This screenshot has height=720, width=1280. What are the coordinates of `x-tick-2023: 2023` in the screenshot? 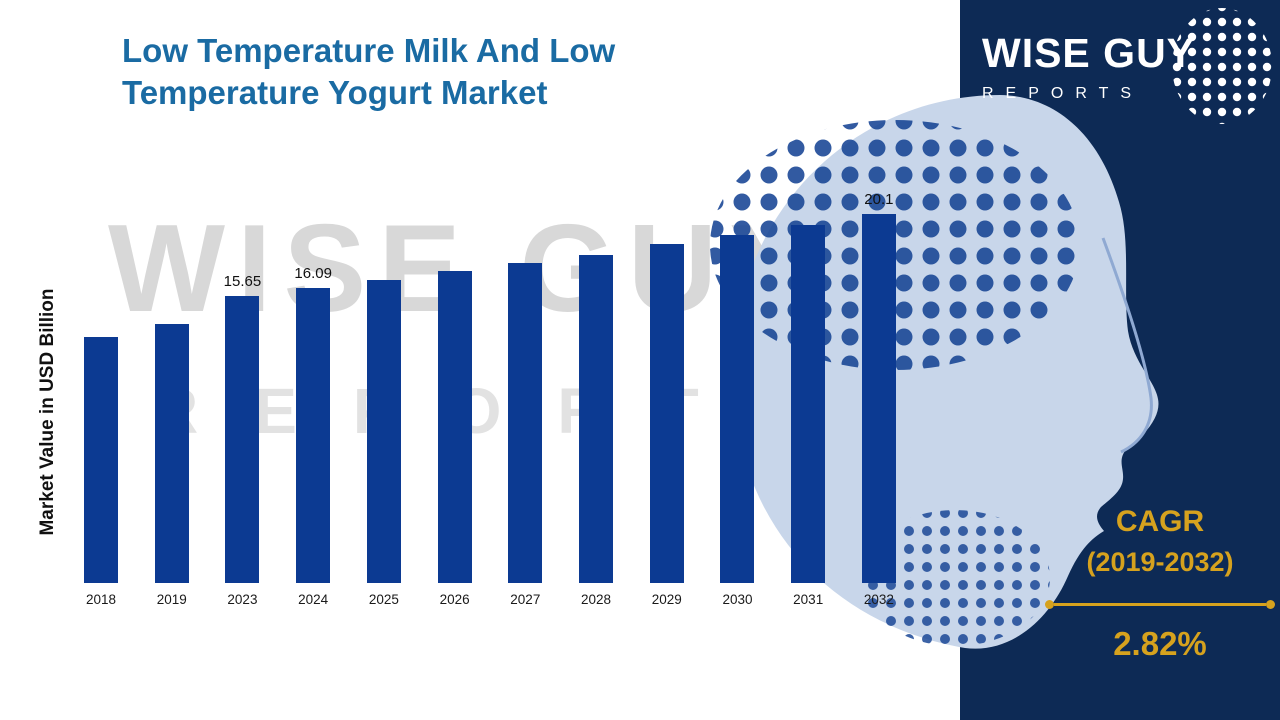 It's located at (242, 599).